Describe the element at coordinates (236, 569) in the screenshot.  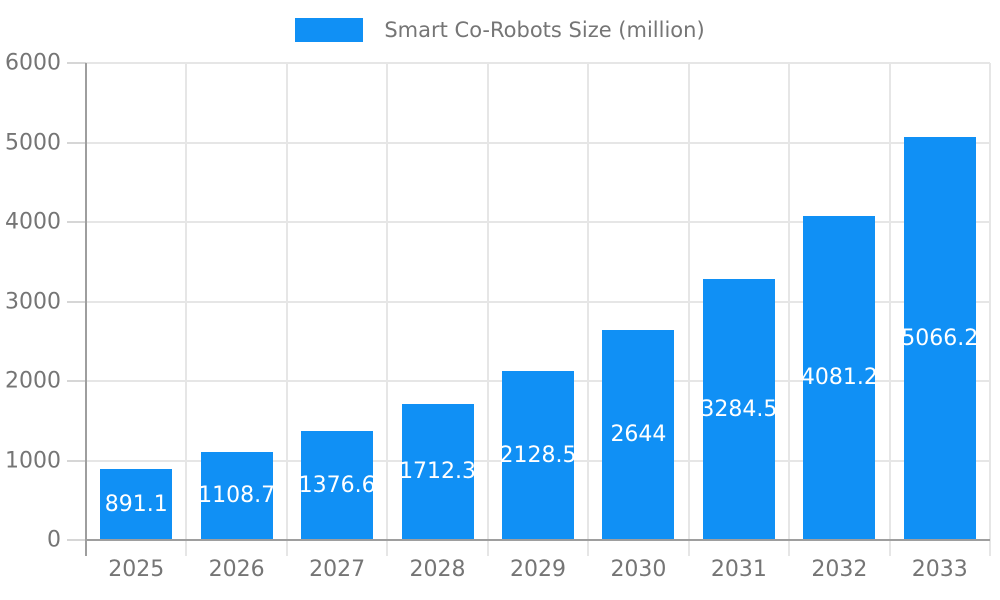
I see `x-axis-label-2026: 2026` at that location.